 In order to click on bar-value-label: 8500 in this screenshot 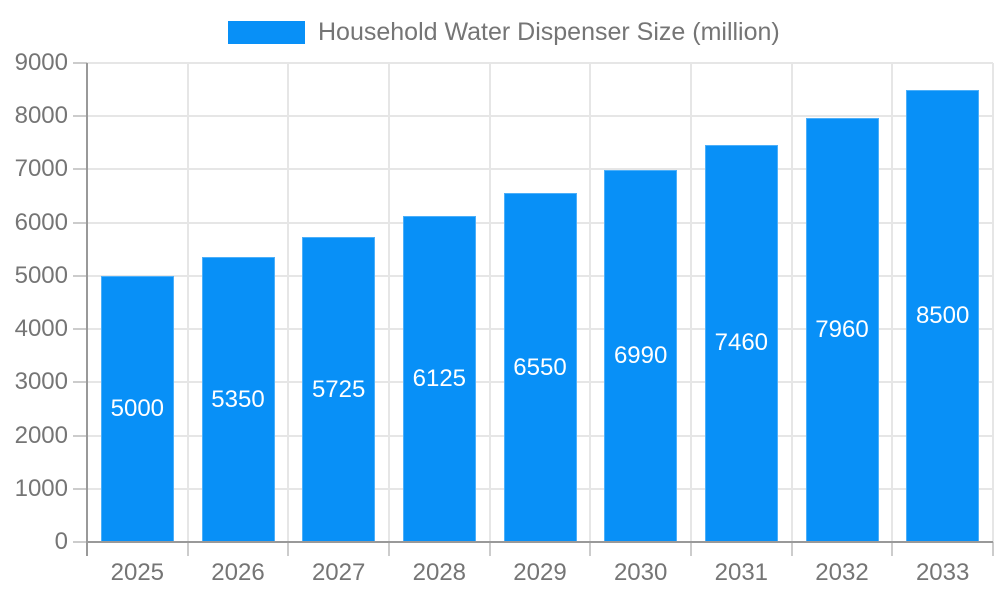, I will do `click(942, 315)`.